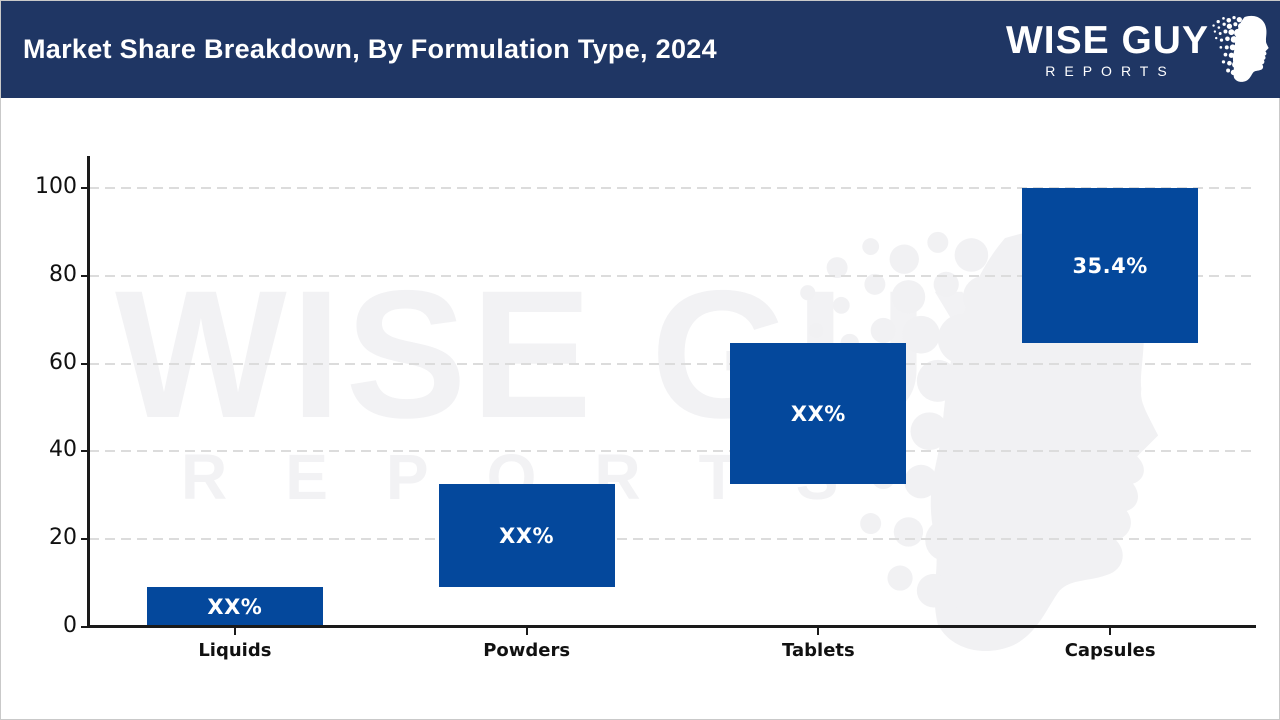  Describe the element at coordinates (235, 650) in the screenshot. I see `x-category-label: Liquids` at that location.